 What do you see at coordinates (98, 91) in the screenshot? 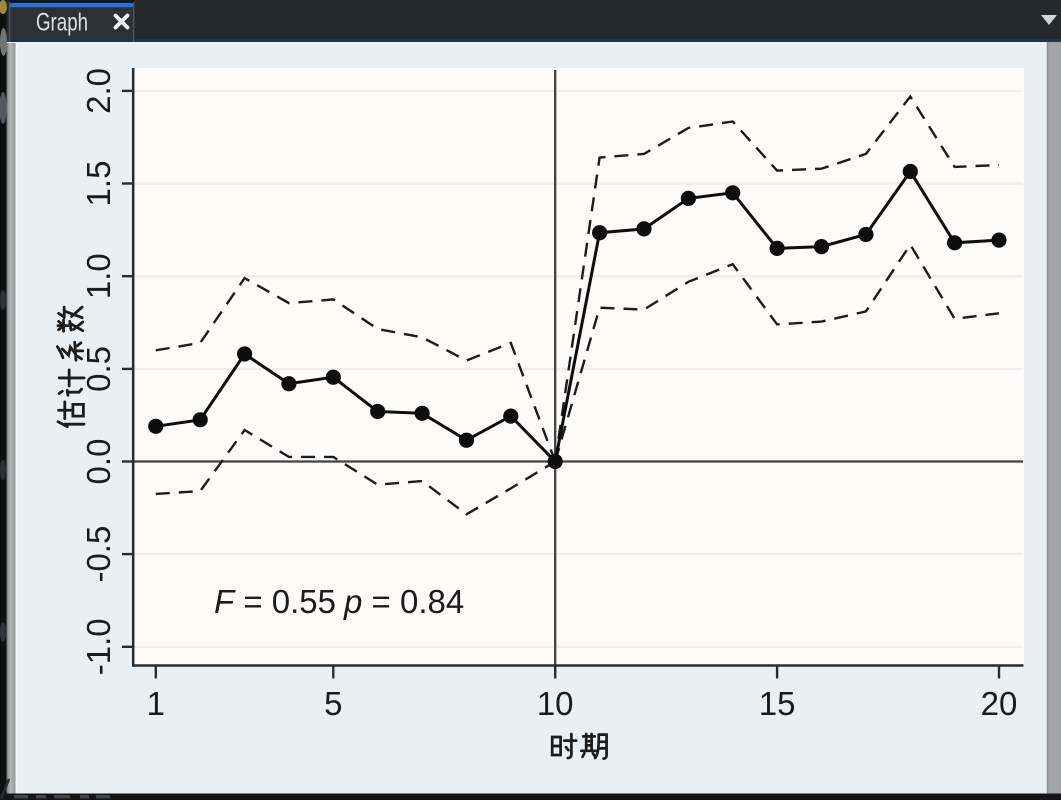
I see `svg-text: 2.0` at bounding box center [98, 91].